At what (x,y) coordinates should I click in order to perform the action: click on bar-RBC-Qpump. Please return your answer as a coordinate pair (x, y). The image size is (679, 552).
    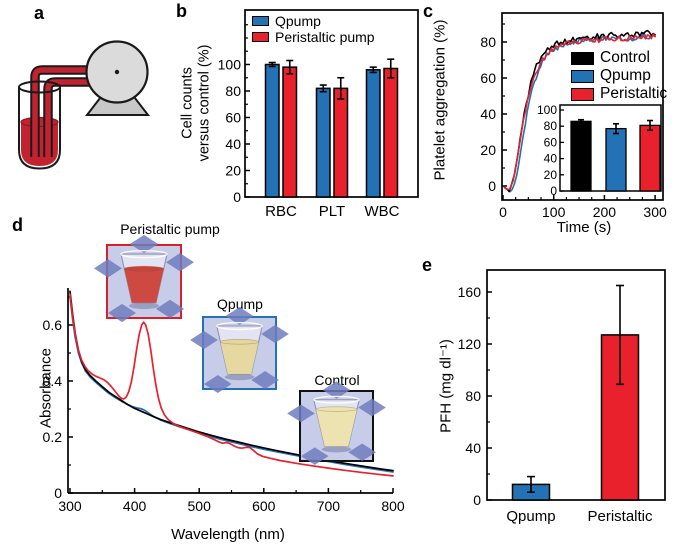
    Looking at the image, I should click on (272, 130).